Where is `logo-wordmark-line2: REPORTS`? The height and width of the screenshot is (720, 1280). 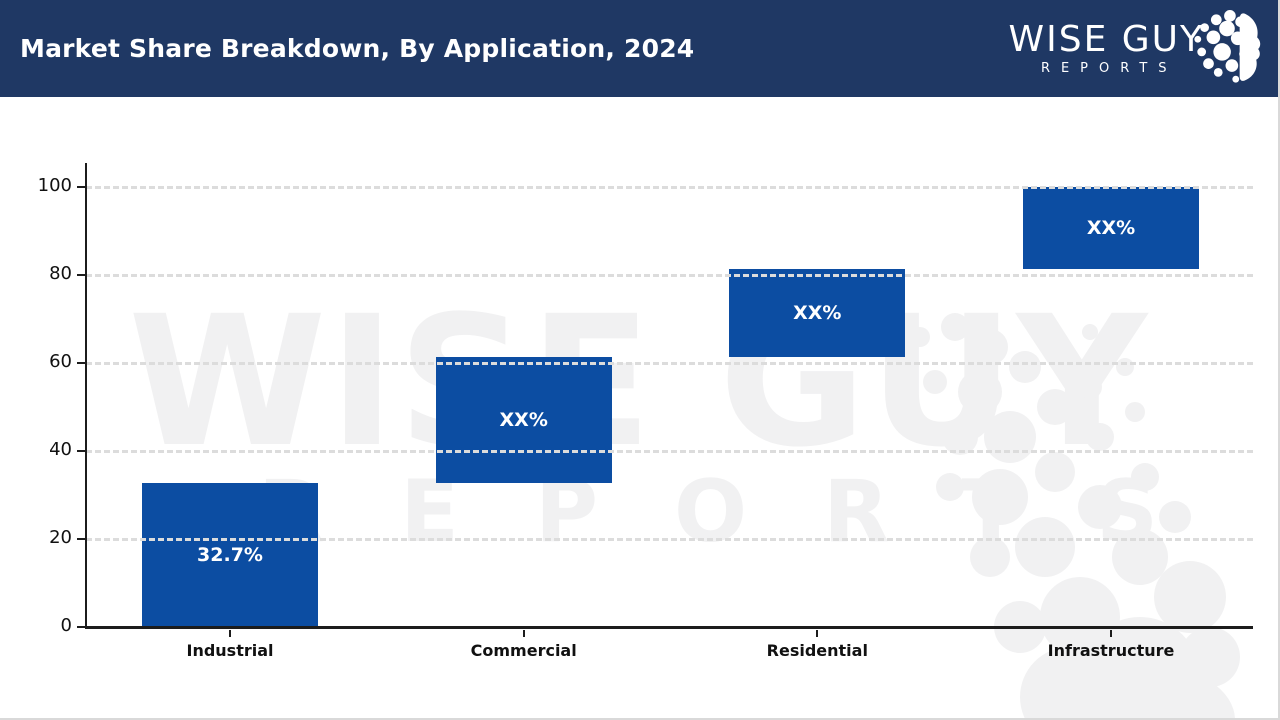 logo-wordmark-line2: REPORTS is located at coordinates (1109, 68).